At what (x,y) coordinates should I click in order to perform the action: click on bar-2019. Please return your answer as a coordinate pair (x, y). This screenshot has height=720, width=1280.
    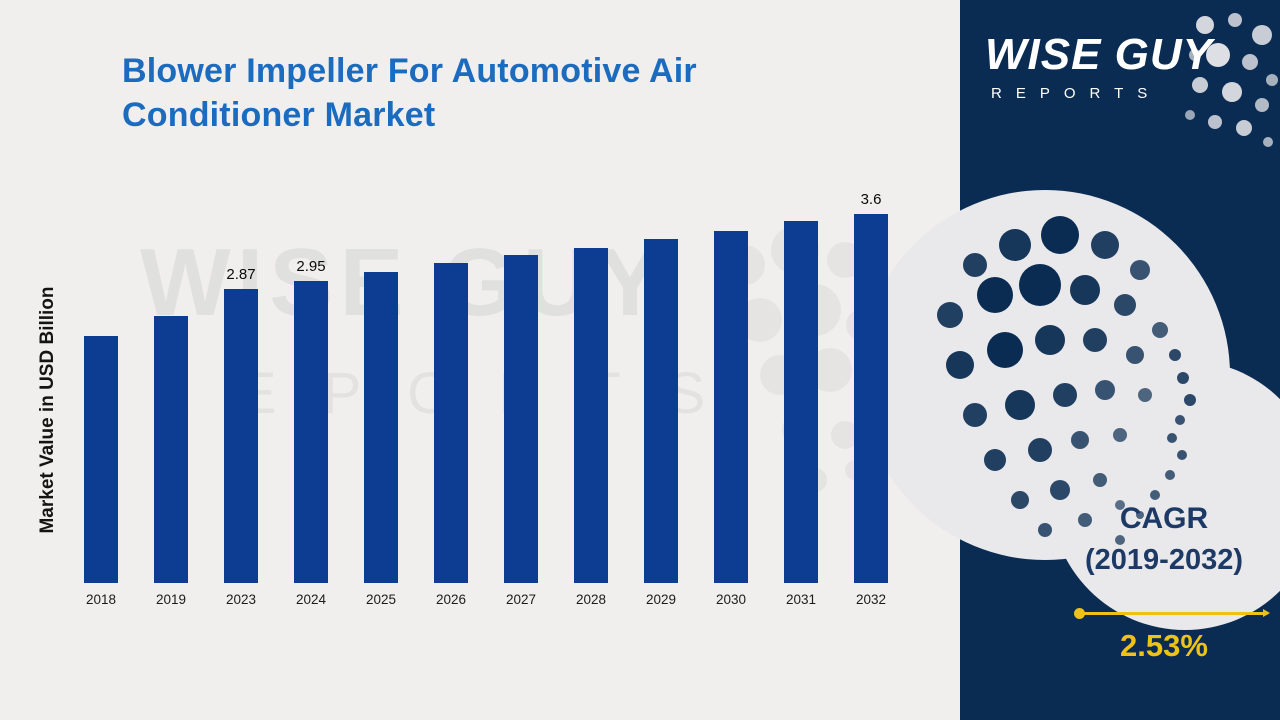
    Looking at the image, I should click on (171, 449).